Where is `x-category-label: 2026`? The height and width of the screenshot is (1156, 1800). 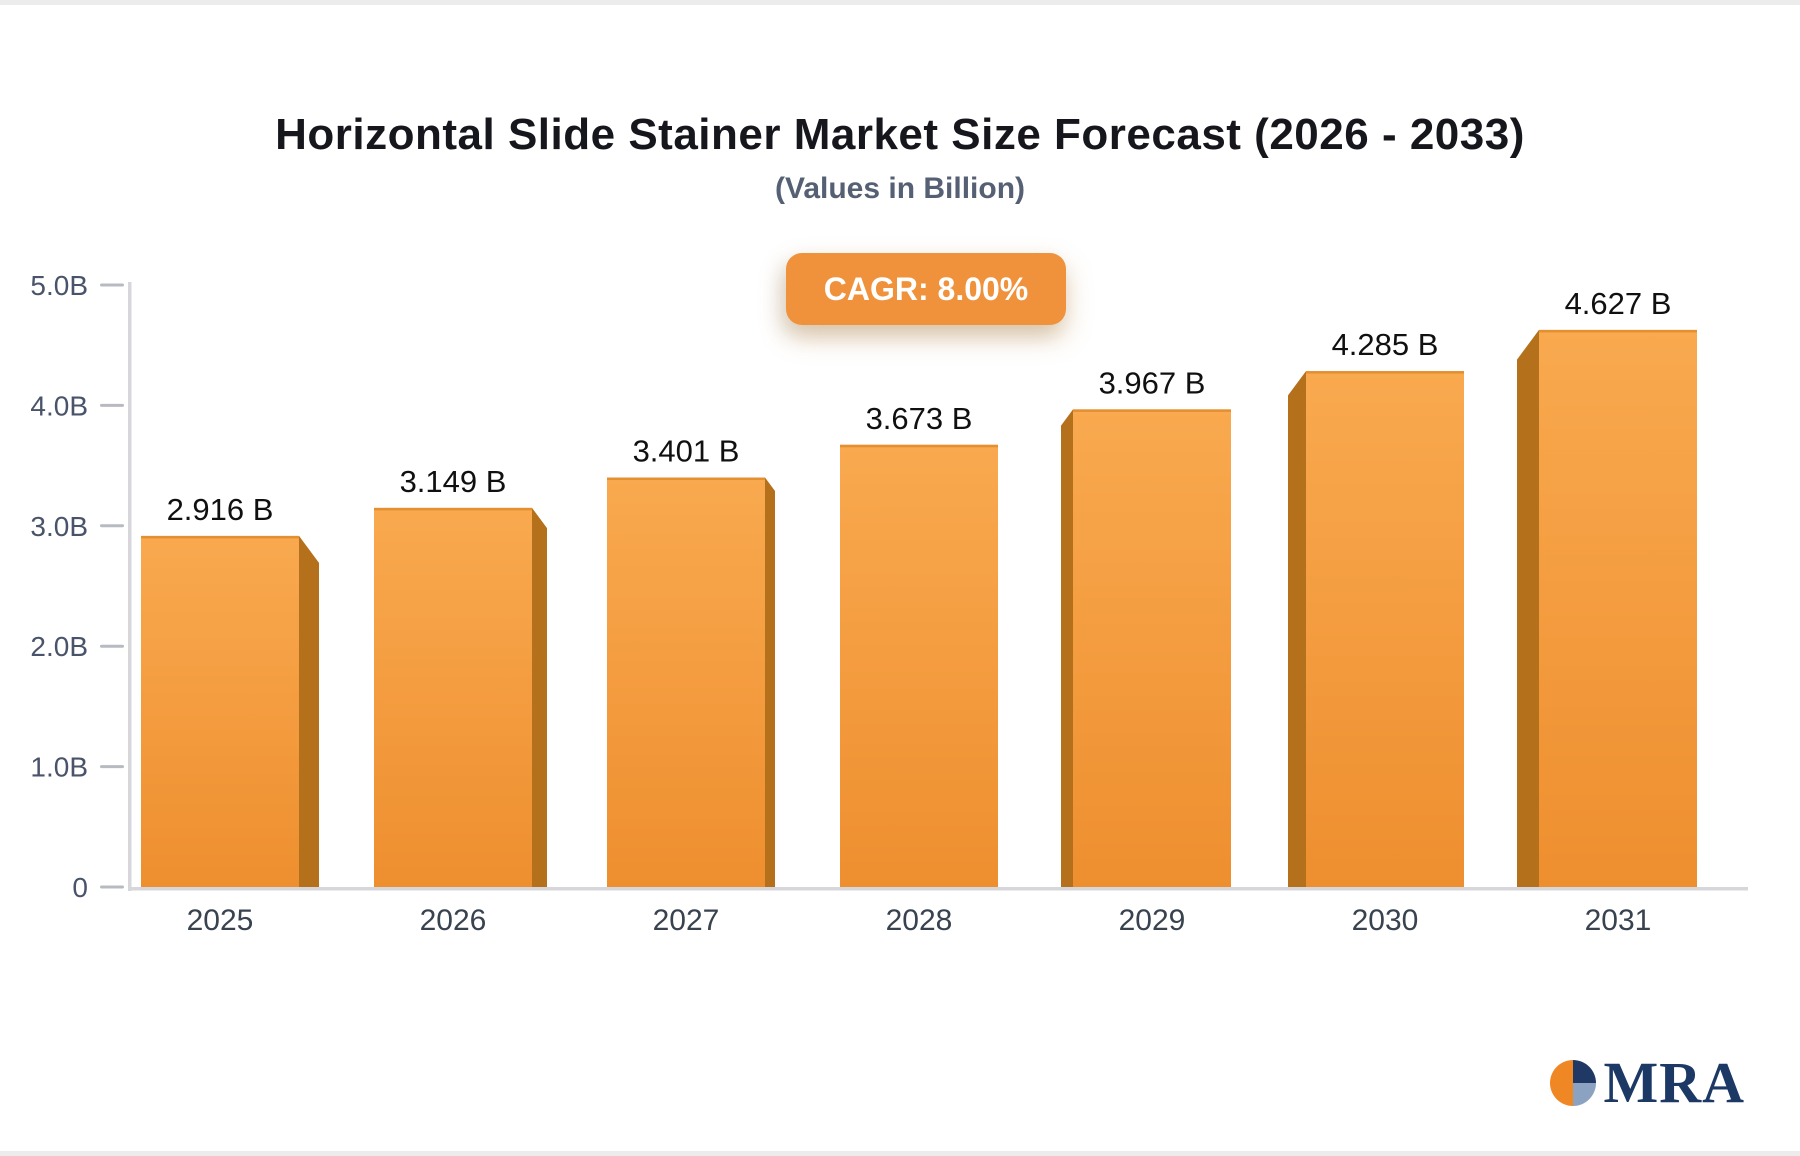
x-category-label: 2026 is located at coordinates (453, 920).